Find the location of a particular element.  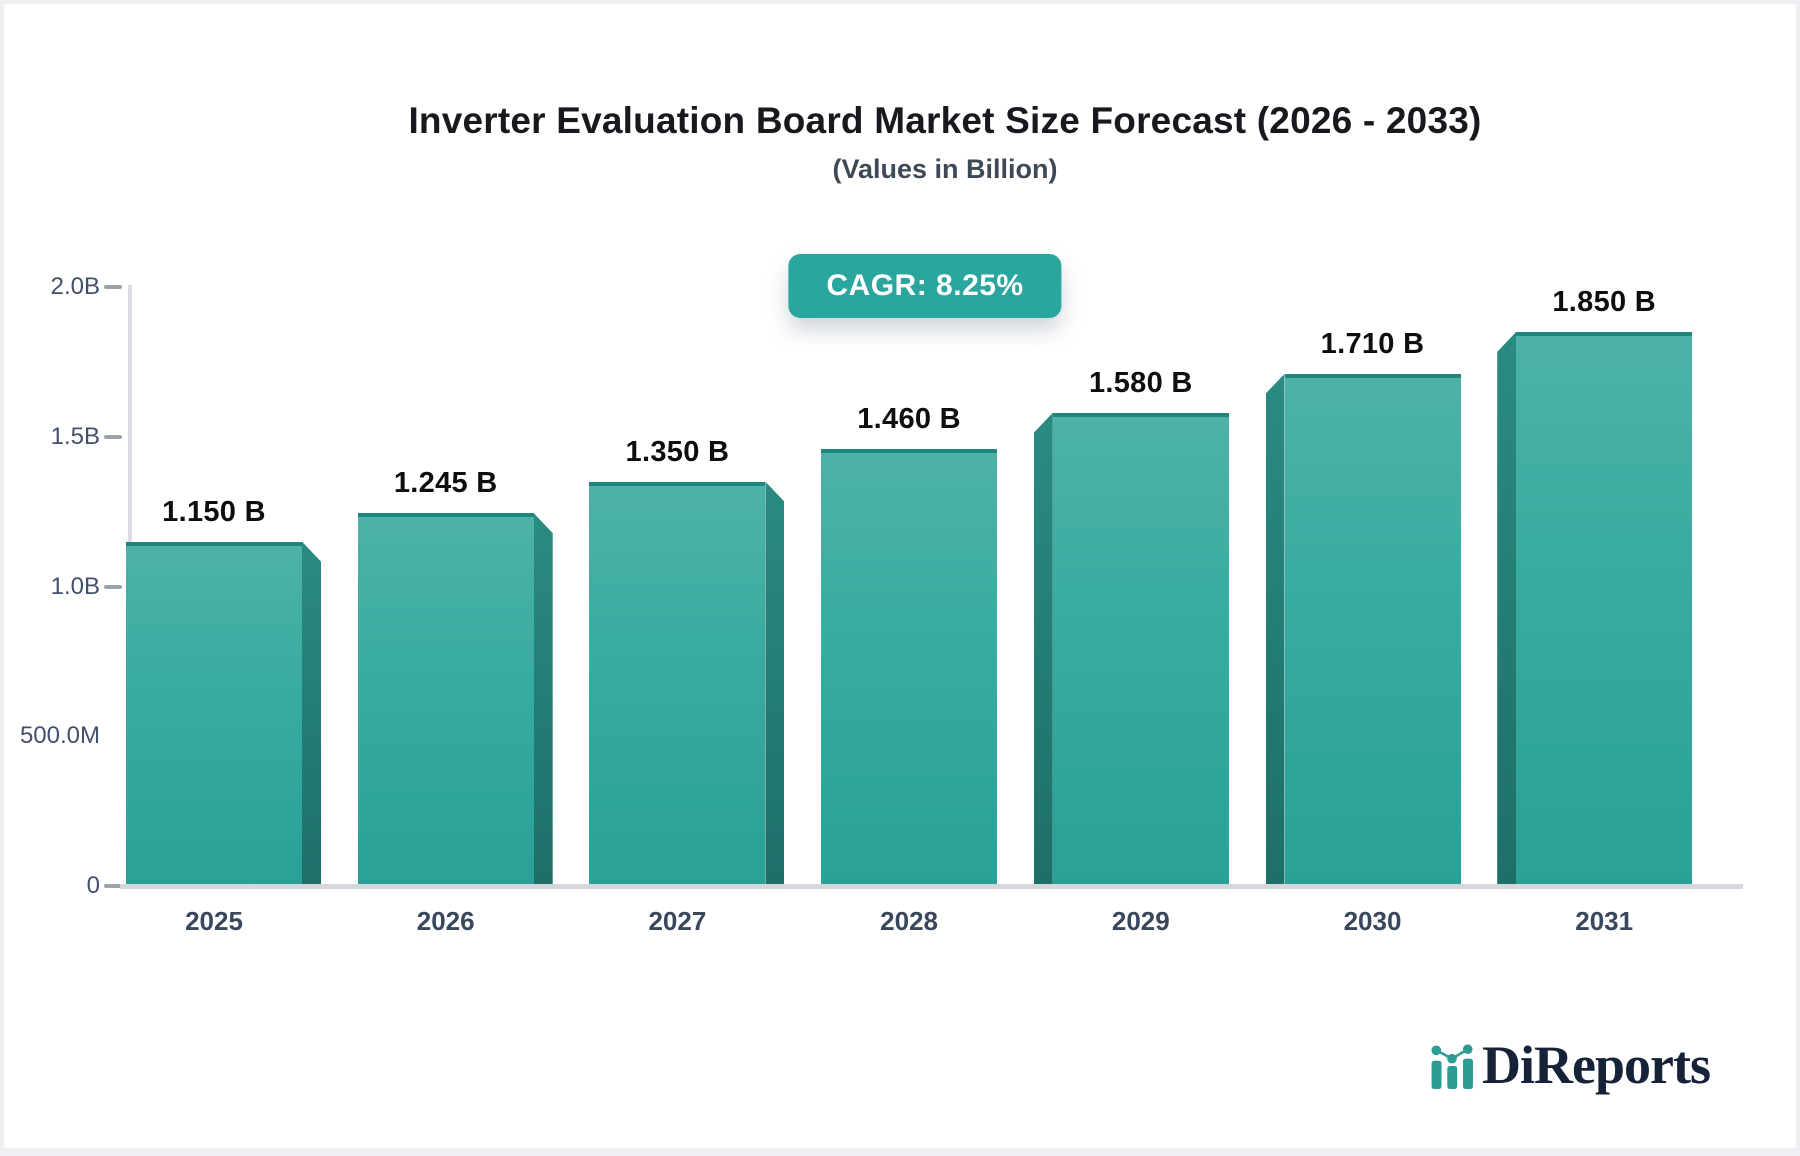

x-axis-category-label: 2031 is located at coordinates (1604, 921).